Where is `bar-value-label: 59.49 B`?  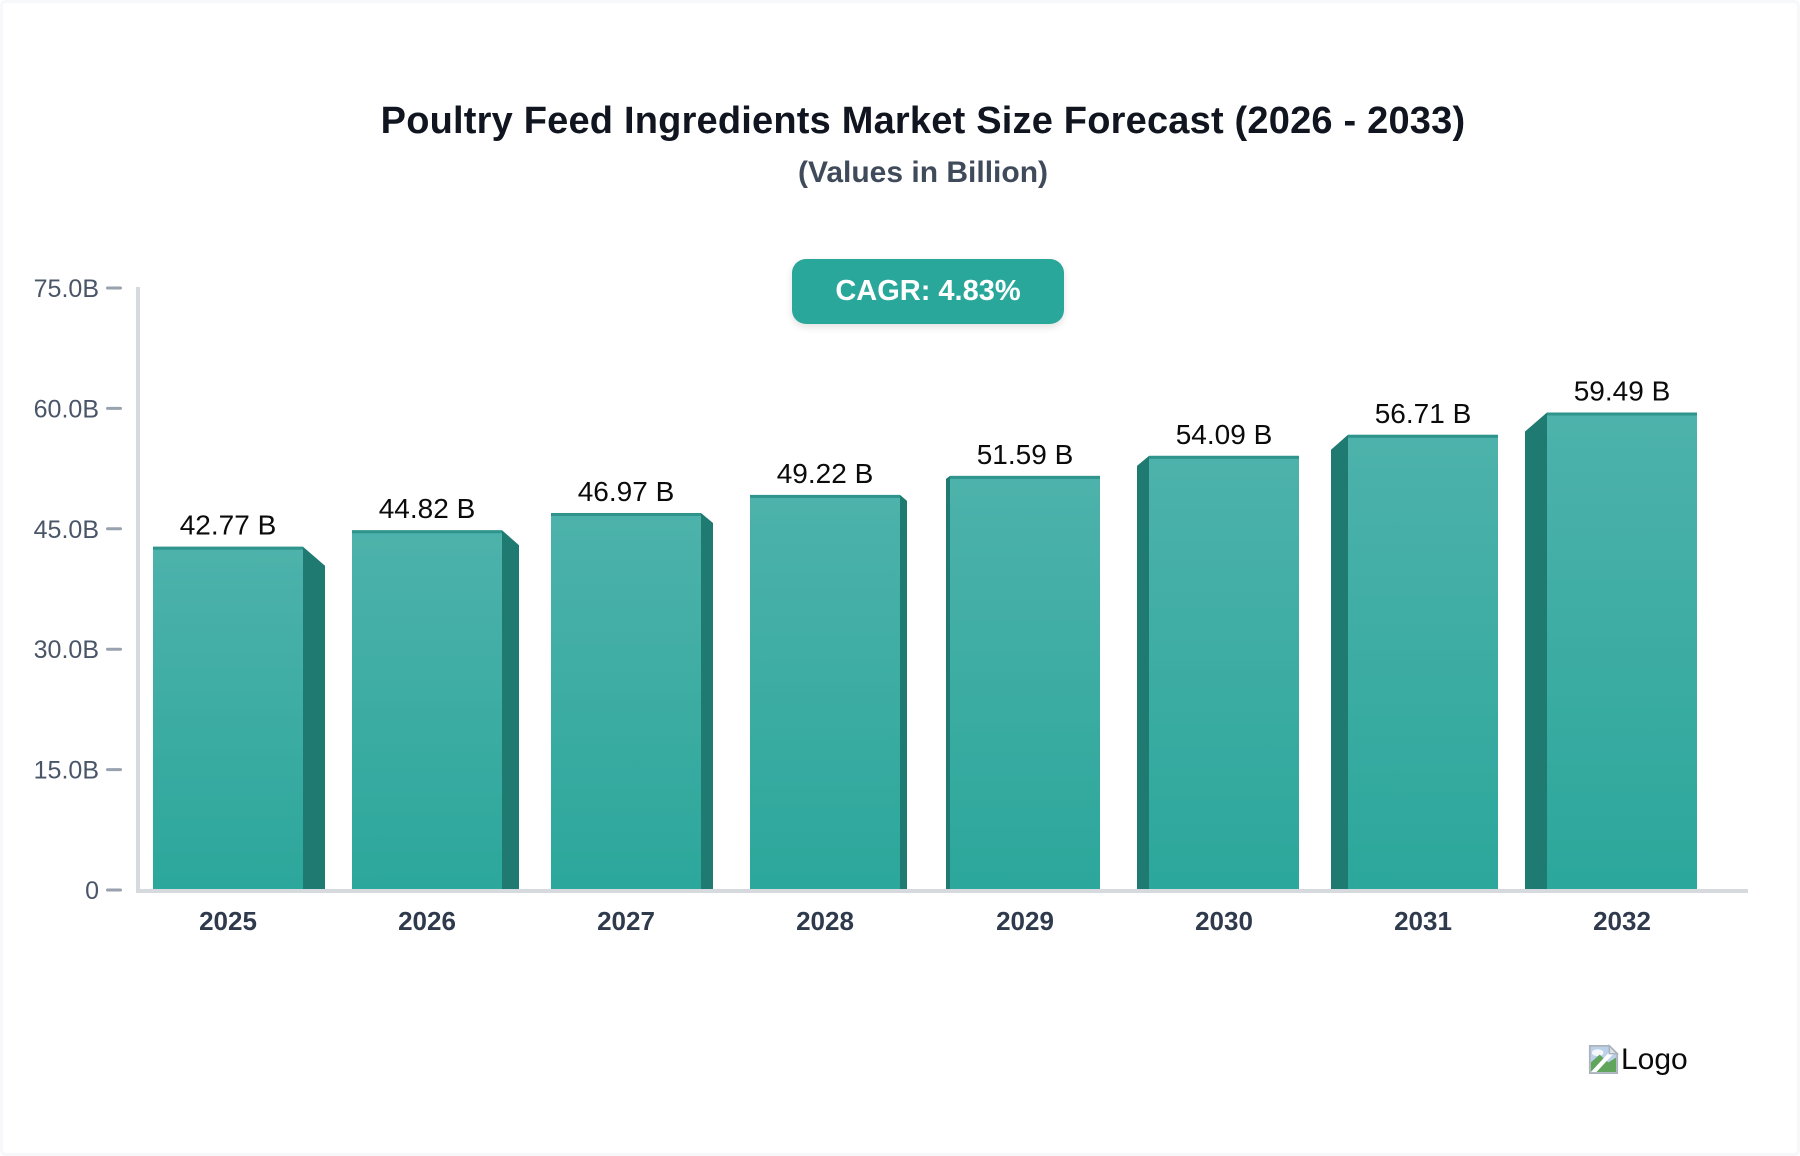
bar-value-label: 59.49 B is located at coordinates (1622, 390).